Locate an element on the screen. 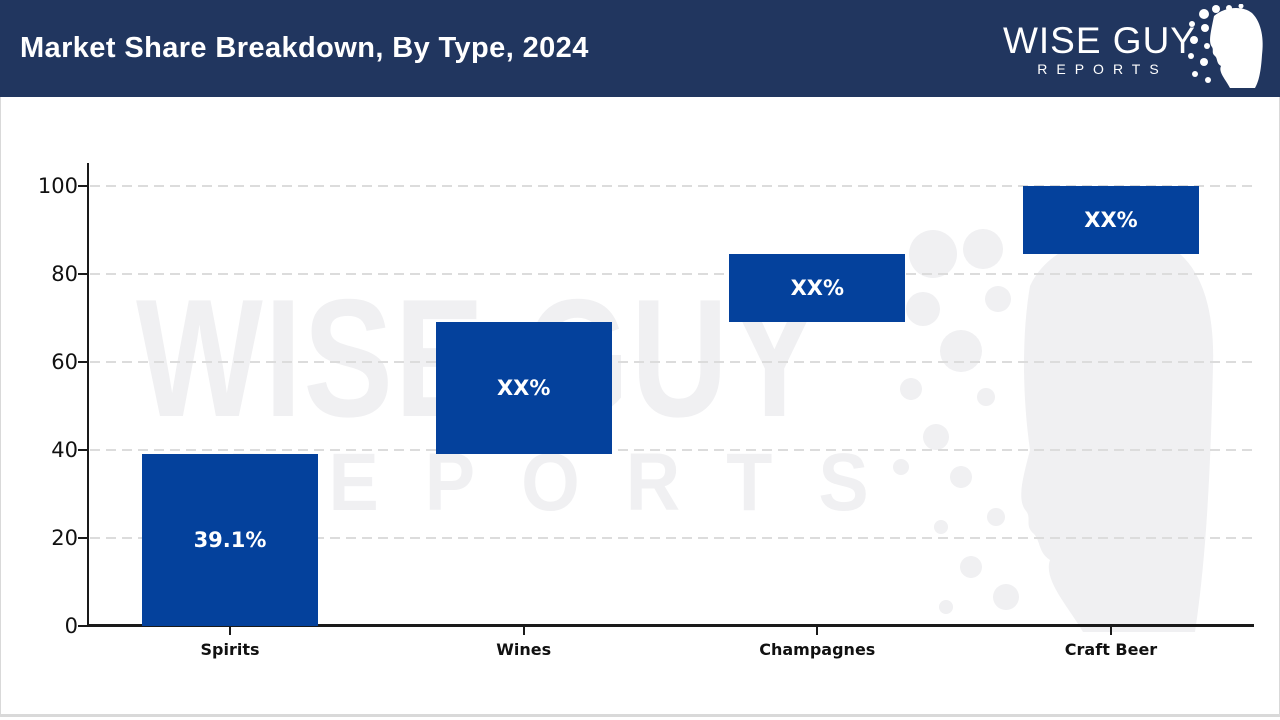 The image size is (1280, 720). y-axis-tick-label: 20 is located at coordinates (64, 538).